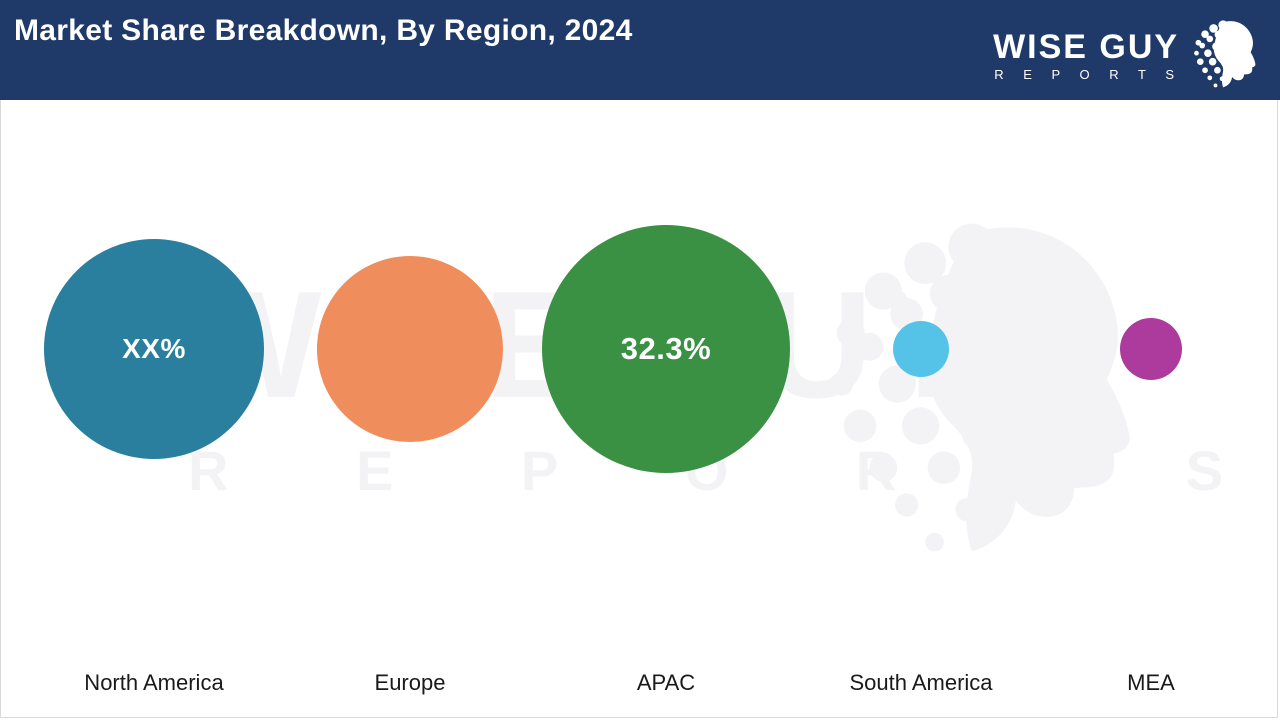 The width and height of the screenshot is (1280, 720). Describe the element at coordinates (1086, 47) in the screenshot. I see `brand-name: WISE GUY` at that location.